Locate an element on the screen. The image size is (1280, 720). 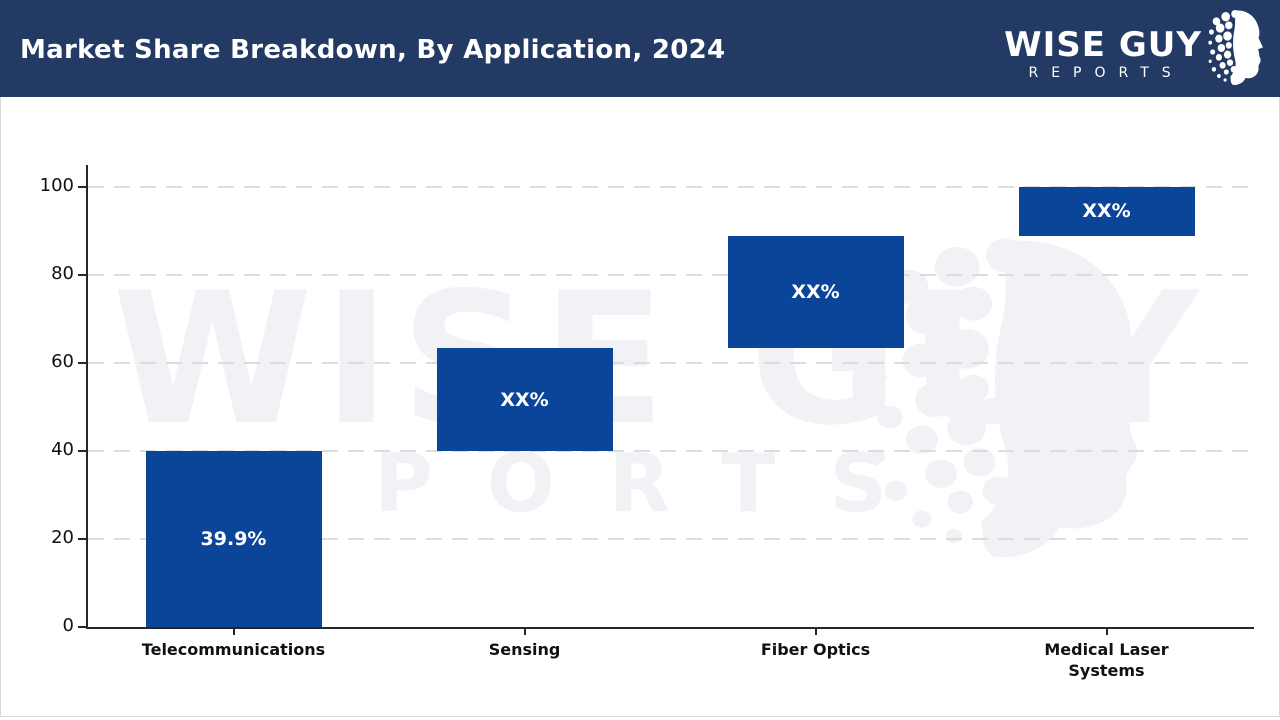
x-tick-telecommunications is located at coordinates (233, 631).